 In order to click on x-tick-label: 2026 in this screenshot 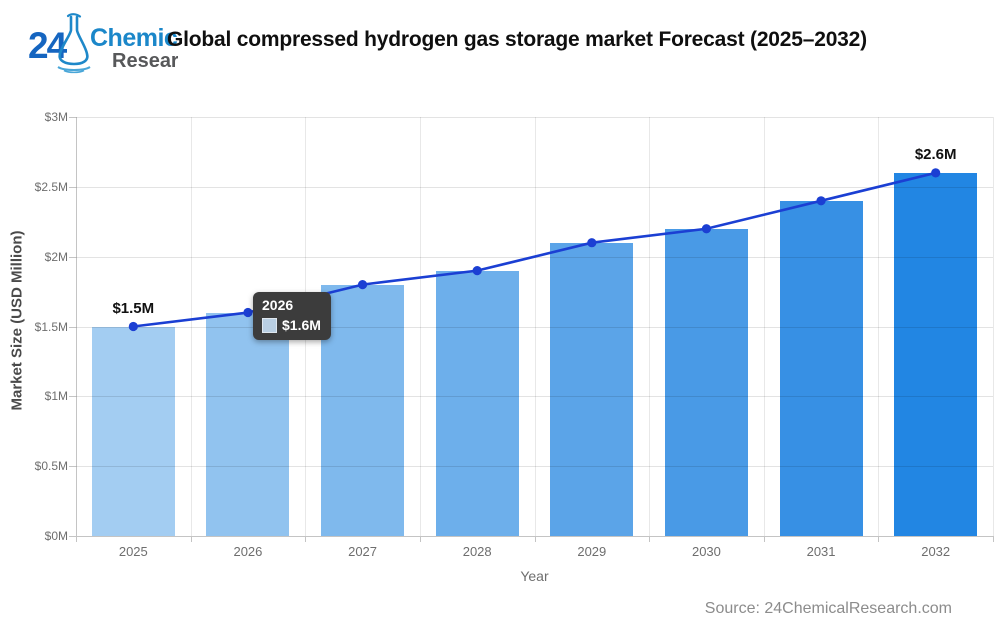, I will do `click(248, 551)`.